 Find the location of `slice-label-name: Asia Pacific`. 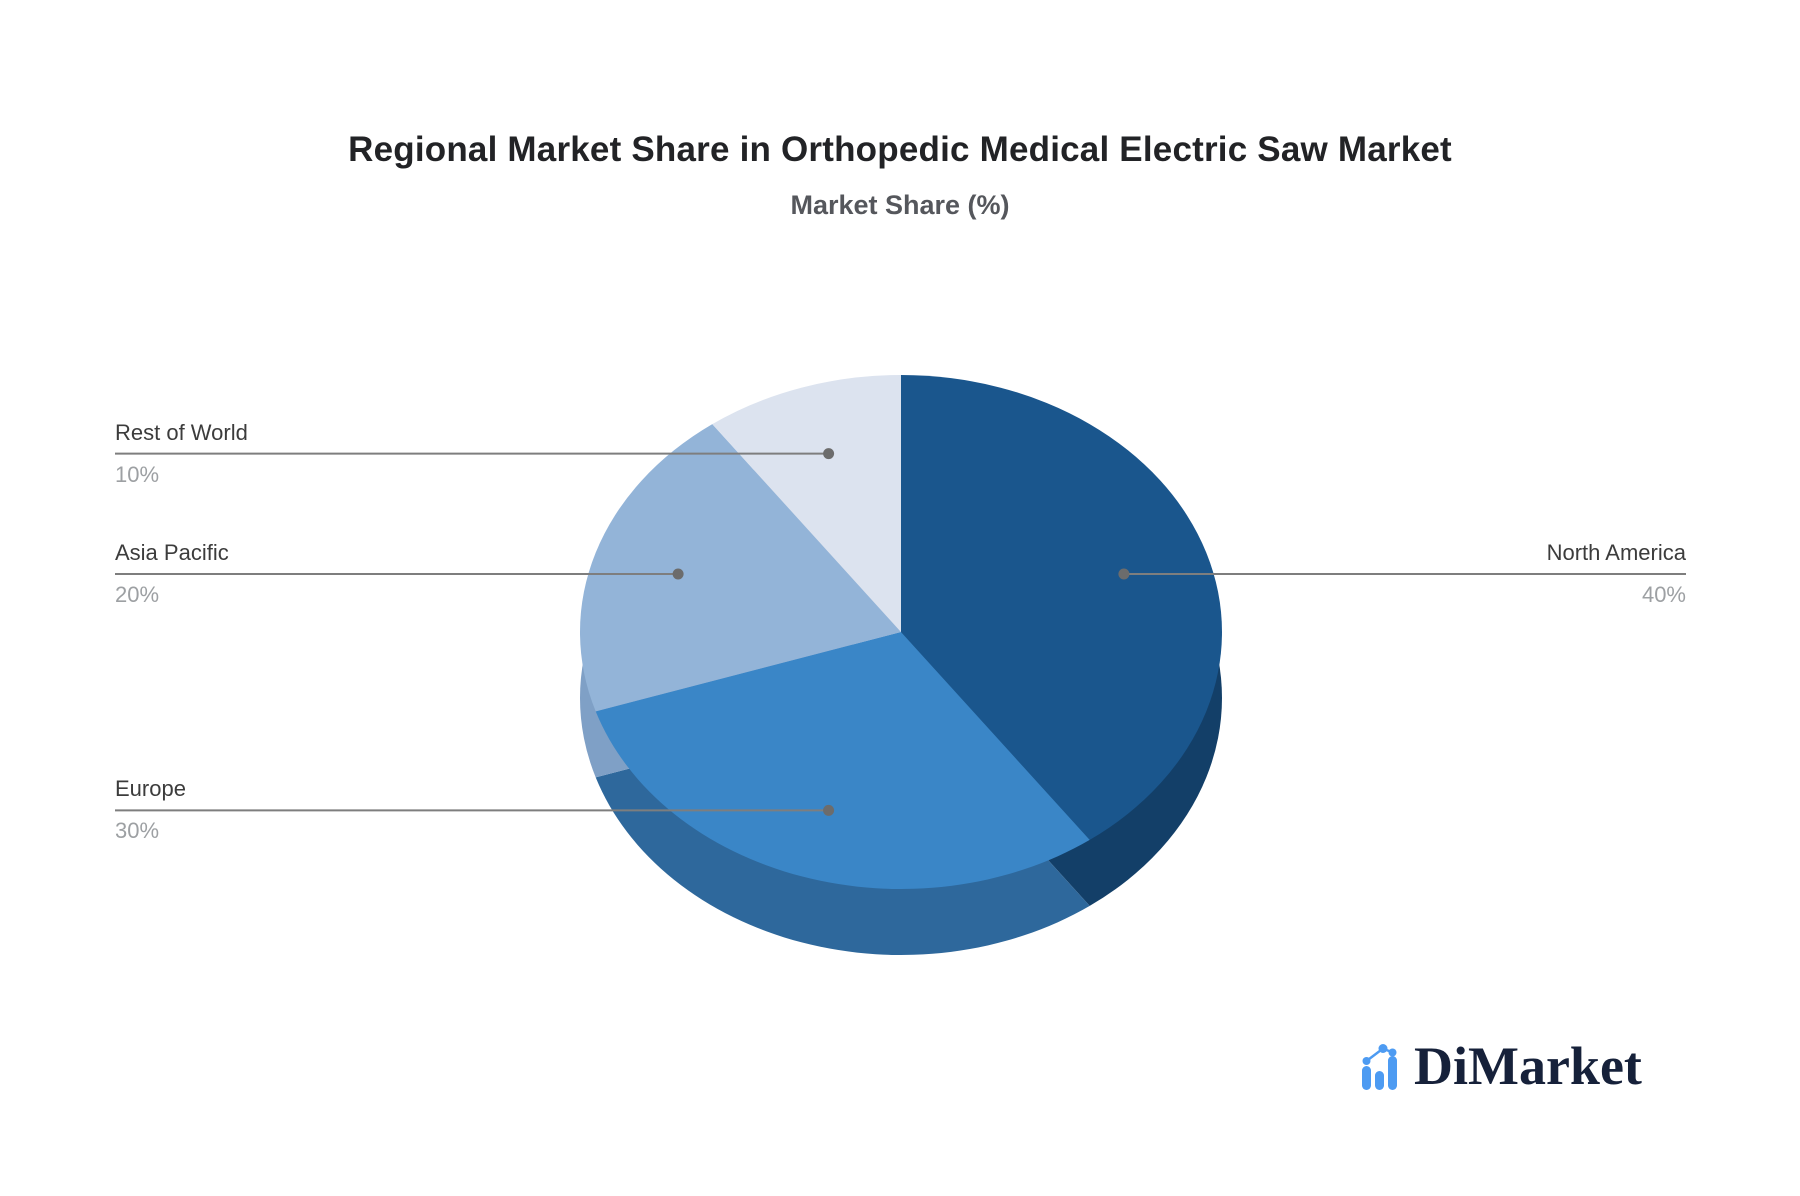

slice-label-name: Asia Pacific is located at coordinates (172, 553).